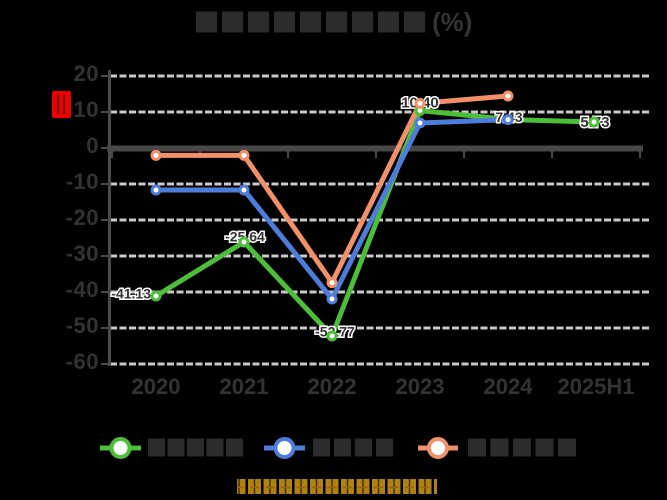  Describe the element at coordinates (420, 386) in the screenshot. I see `svg-text: 2023` at that location.